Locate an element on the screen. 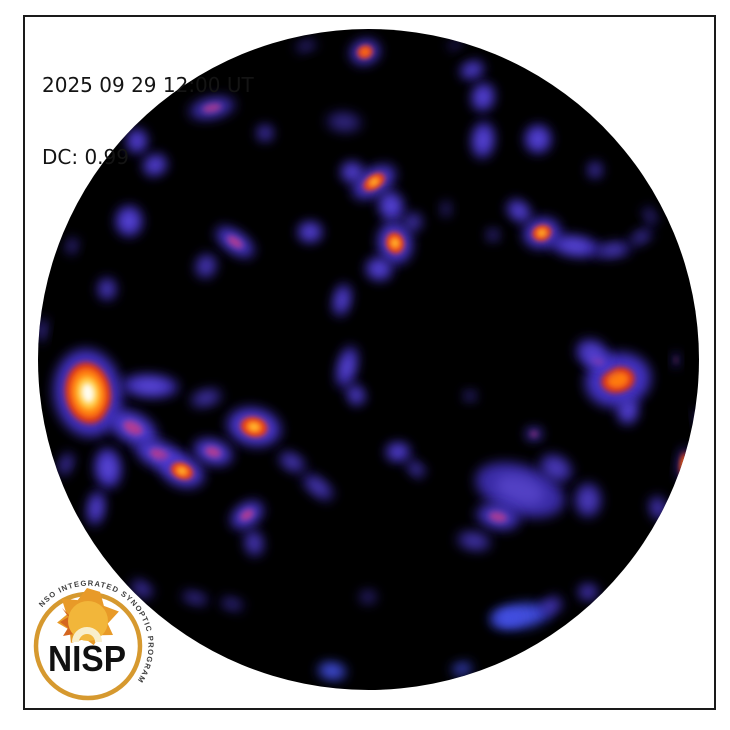 The image size is (730, 730). sun-arch-icon is located at coordinates (87, 634).